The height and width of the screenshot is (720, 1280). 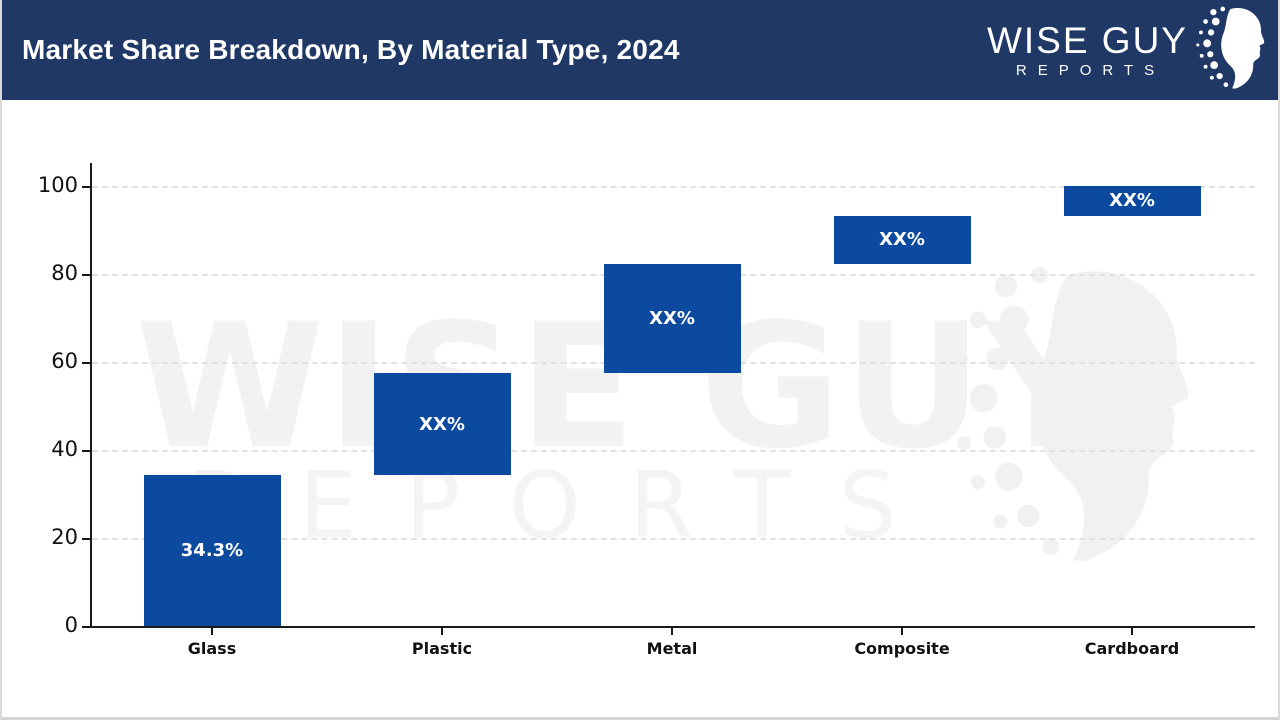 I want to click on watermark-subtitle: REPORTS, so click(x=566, y=505).